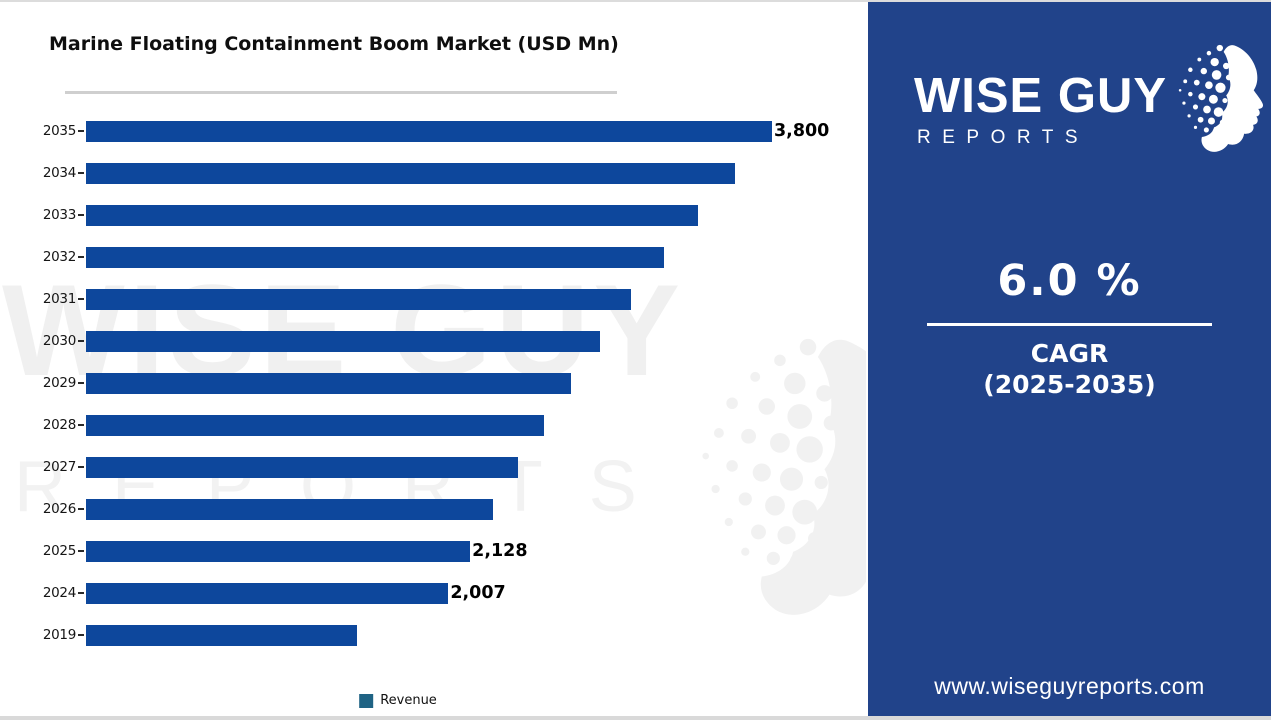 The height and width of the screenshot is (720, 1271). Describe the element at coordinates (59, 635) in the screenshot. I see `y-axis-tick-label: 2019` at that location.